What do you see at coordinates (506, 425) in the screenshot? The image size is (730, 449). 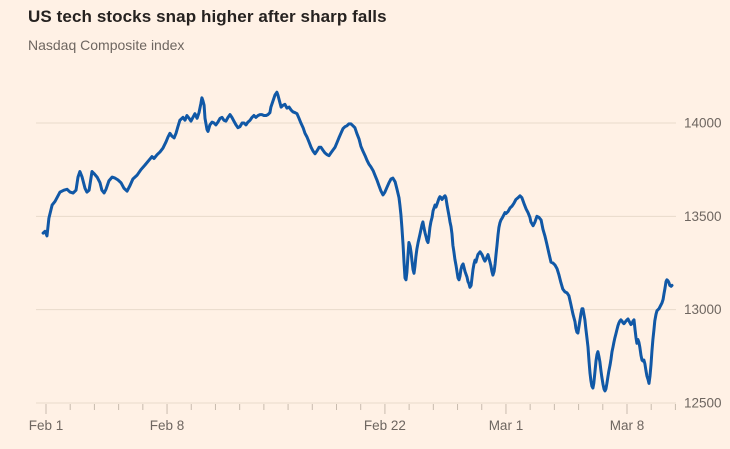 I see `x-axis-label: Mar 1` at bounding box center [506, 425].